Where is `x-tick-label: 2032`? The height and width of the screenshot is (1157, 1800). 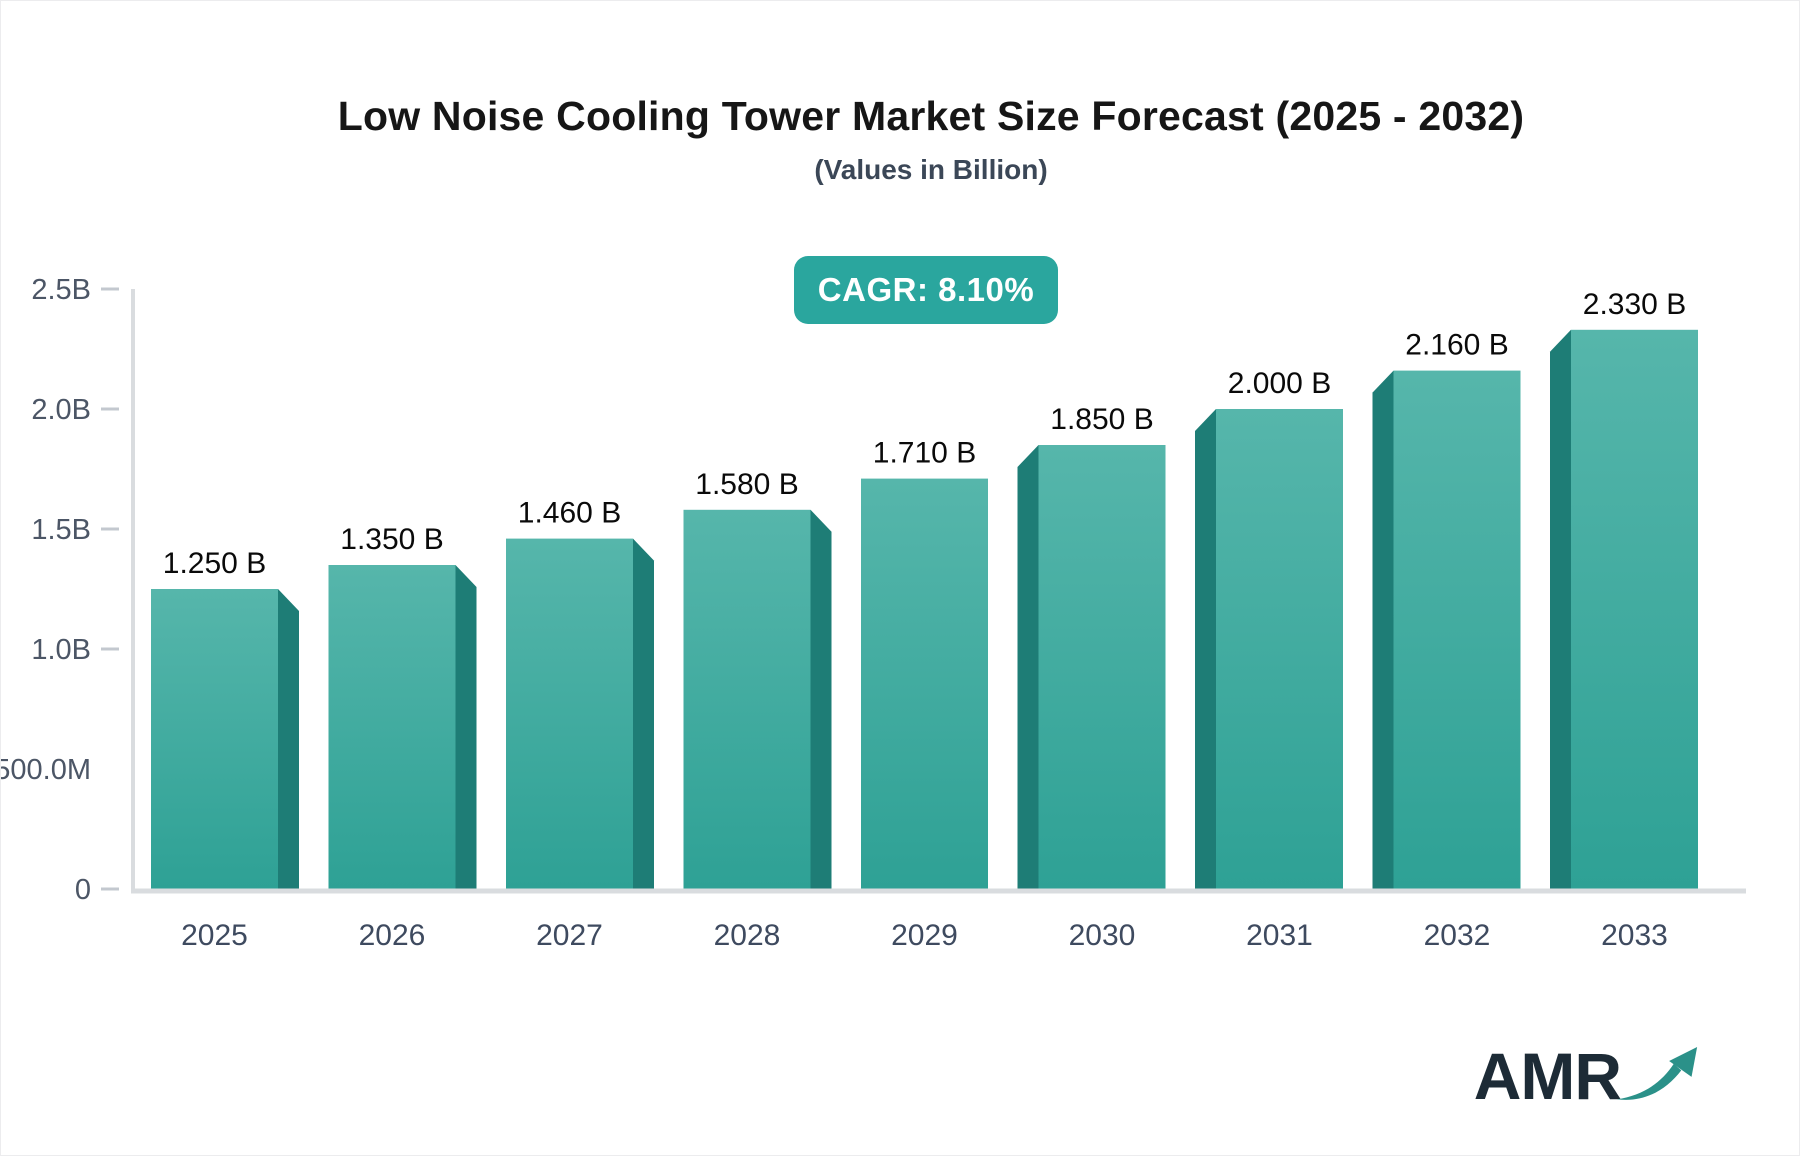 x-tick-label: 2032 is located at coordinates (1457, 935).